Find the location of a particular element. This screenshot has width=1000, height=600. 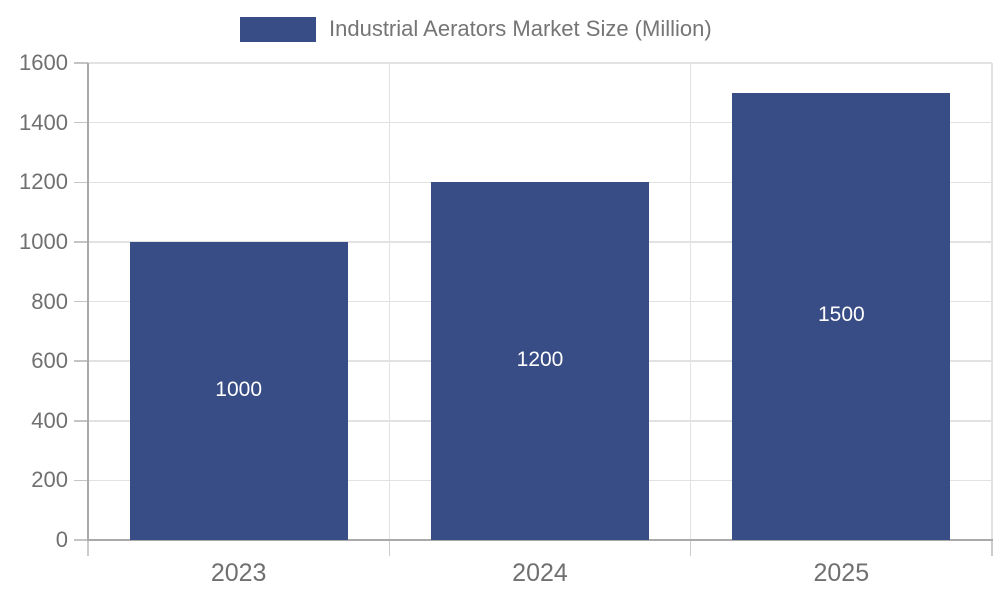

y-tick-label: 1400 is located at coordinates (43, 122).